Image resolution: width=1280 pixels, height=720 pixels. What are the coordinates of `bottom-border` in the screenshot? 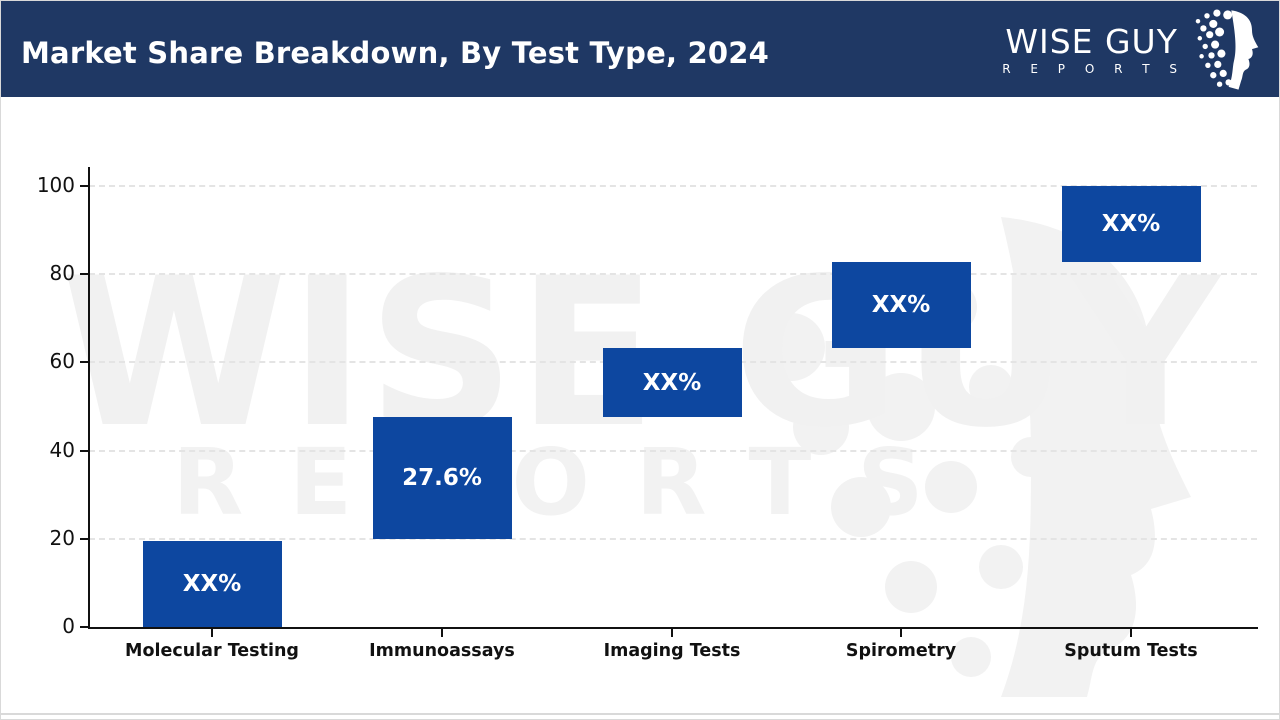 It's located at (640, 714).